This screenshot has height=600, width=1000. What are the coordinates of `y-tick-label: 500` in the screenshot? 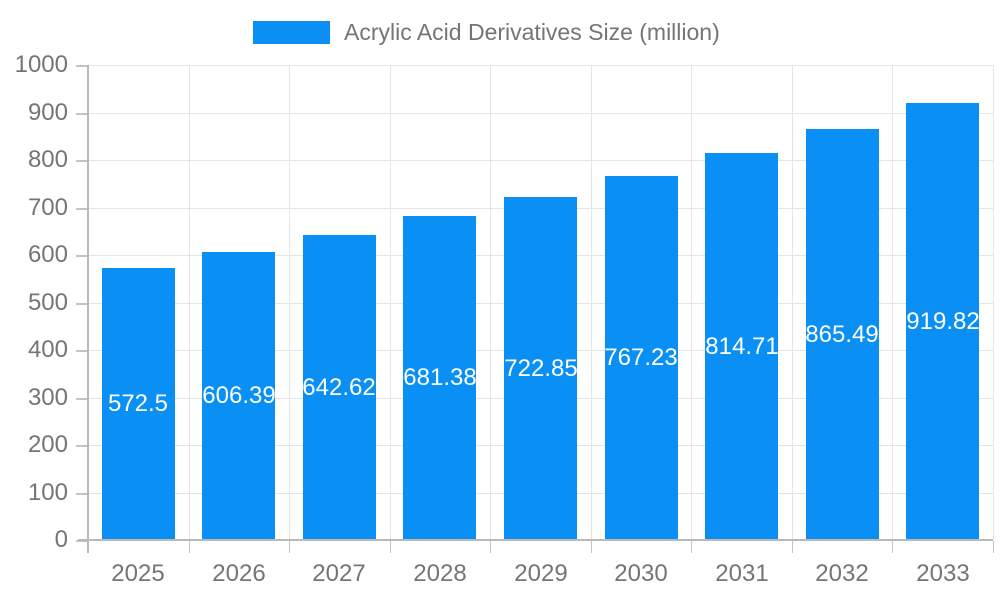 It's located at (47, 302).